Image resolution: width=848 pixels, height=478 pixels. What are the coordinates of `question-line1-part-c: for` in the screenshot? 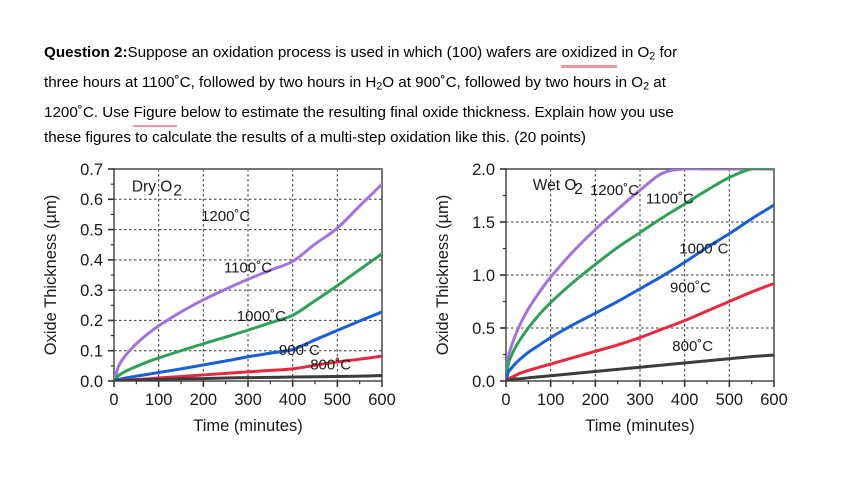 It's located at (666, 52).